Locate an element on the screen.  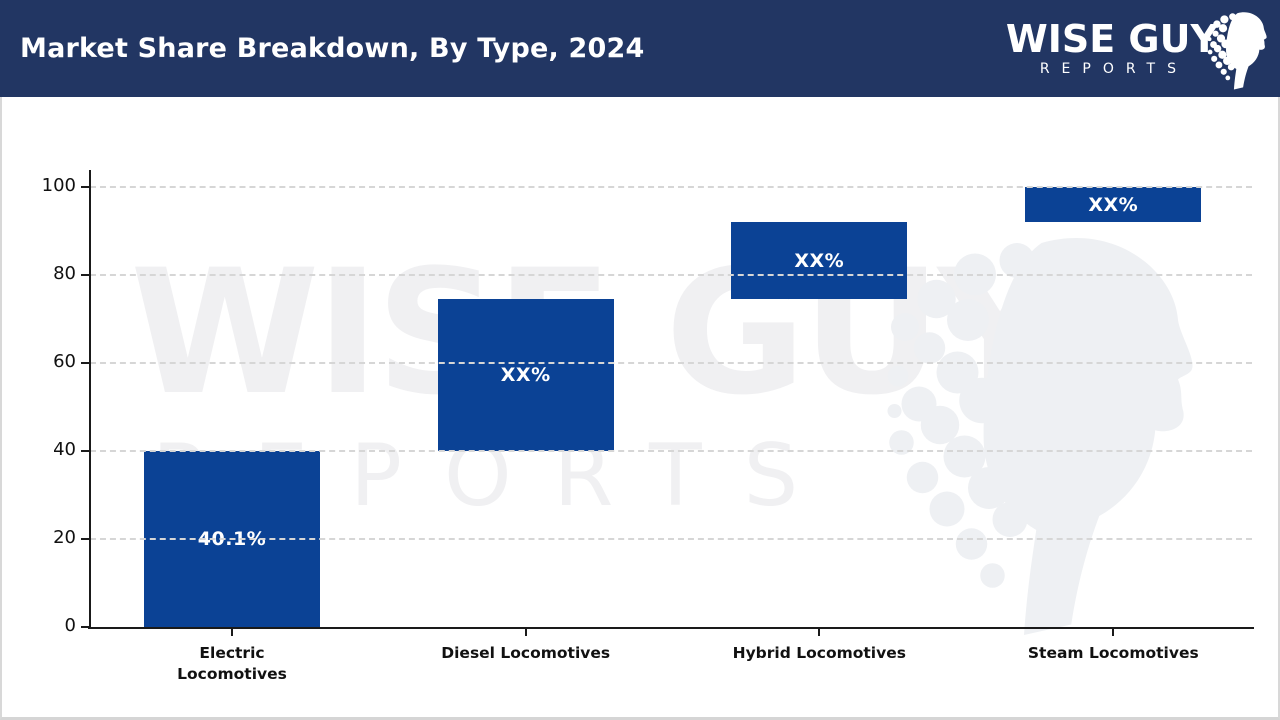
y-tick-label: 80 is located at coordinates (64, 273).